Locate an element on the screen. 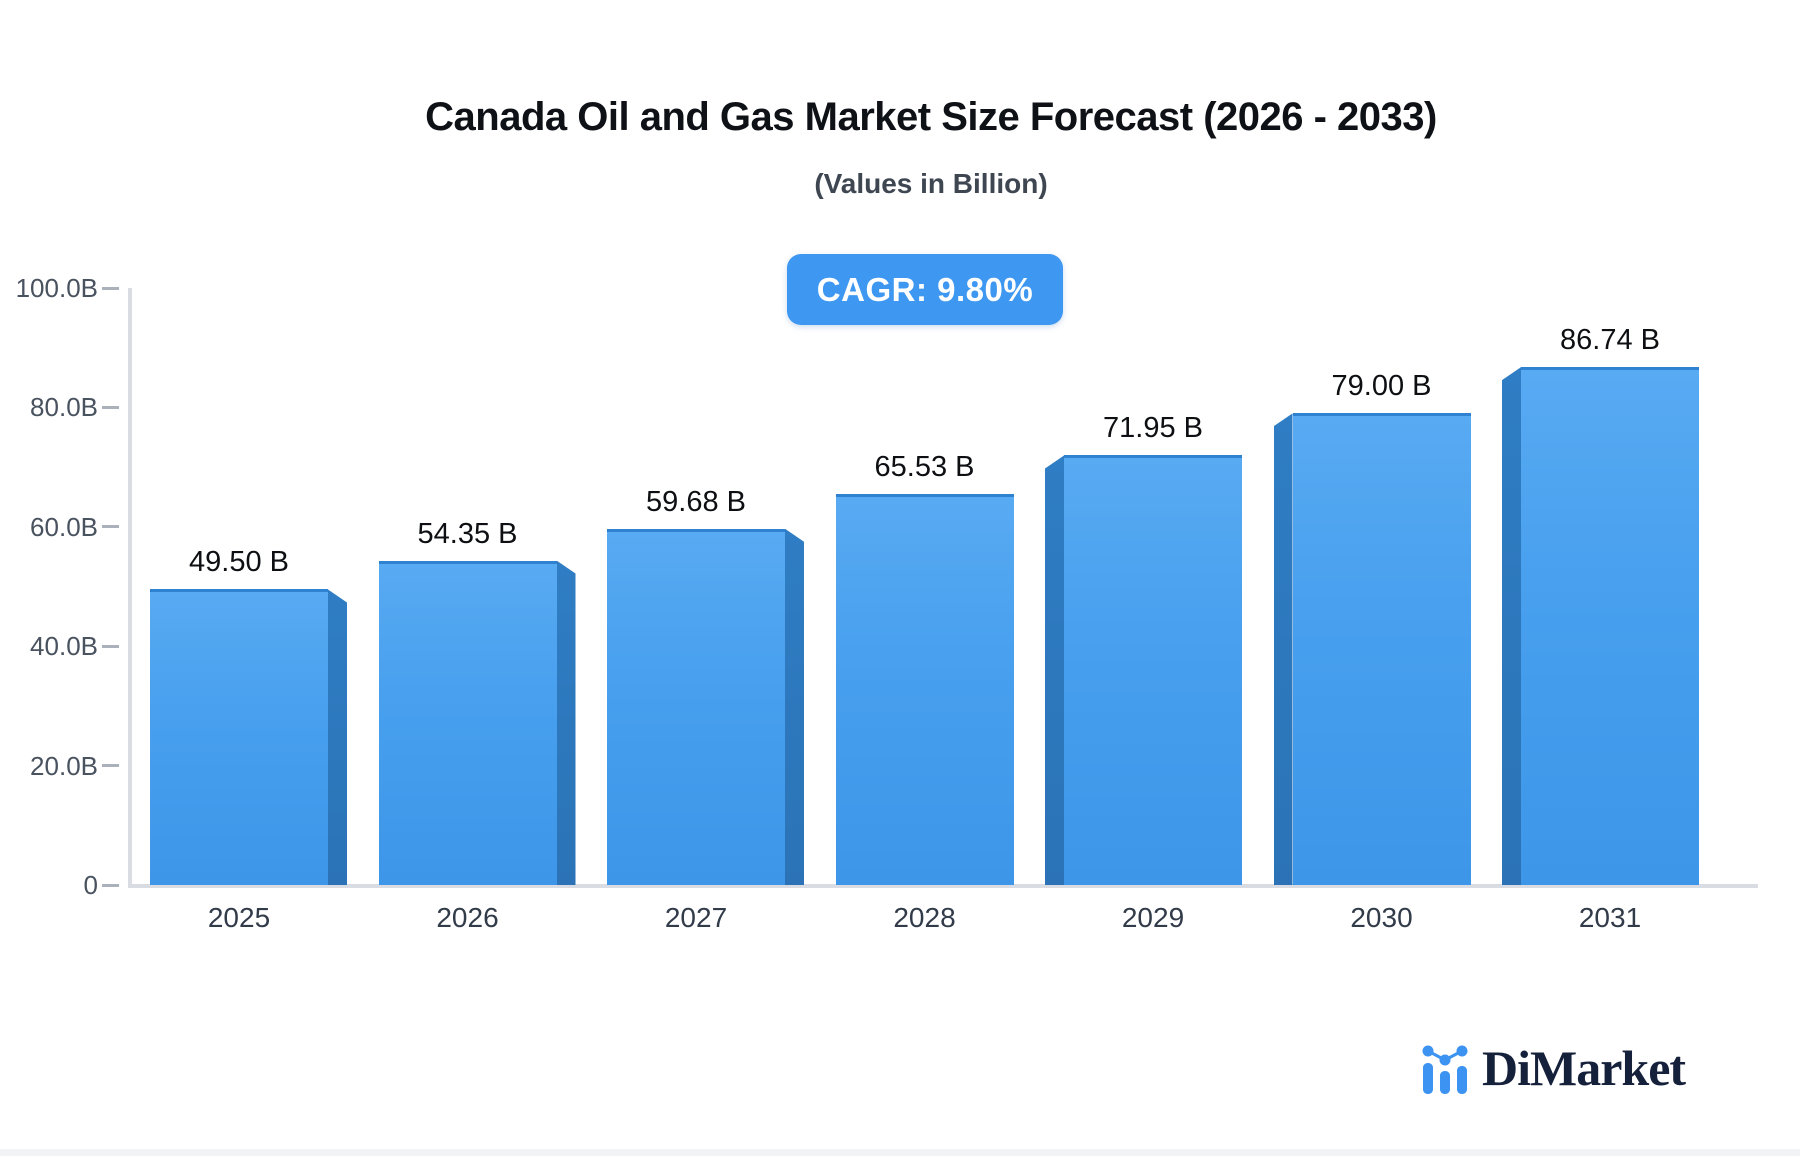  y-axis-tick-label: 80.0B is located at coordinates (64, 407).